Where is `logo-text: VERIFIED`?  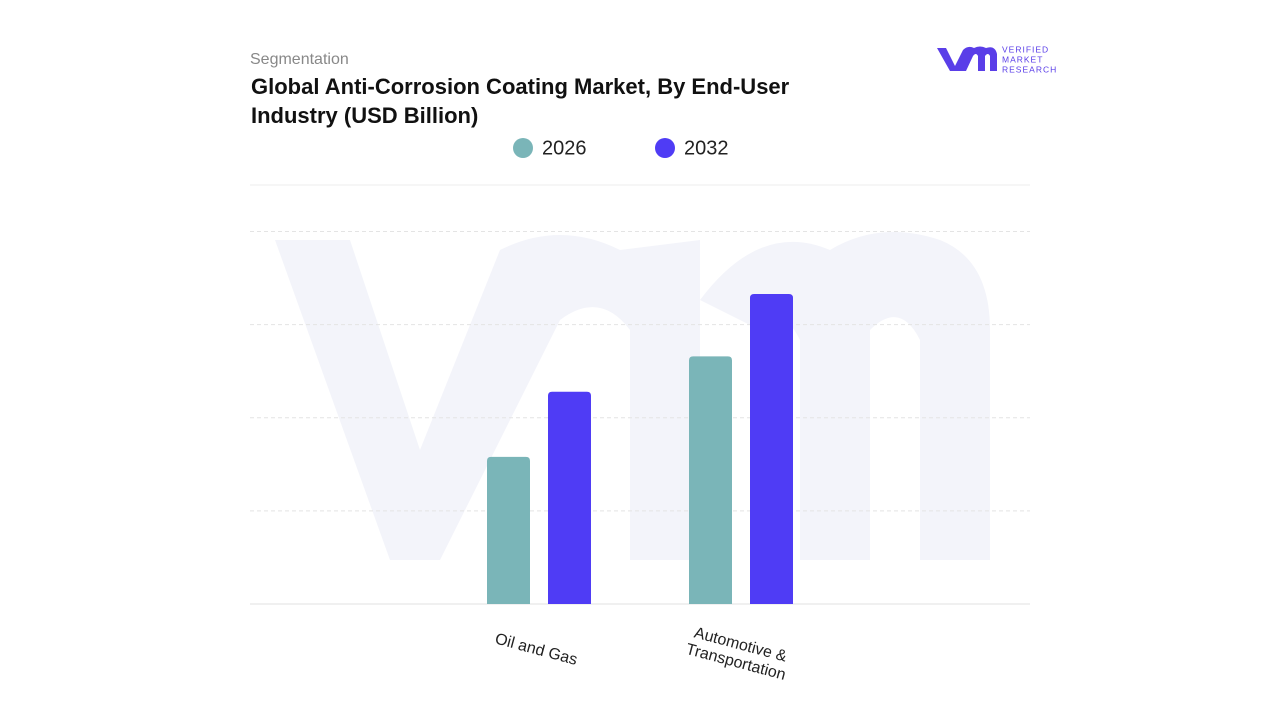
logo-text: VERIFIED is located at coordinates (1025, 49).